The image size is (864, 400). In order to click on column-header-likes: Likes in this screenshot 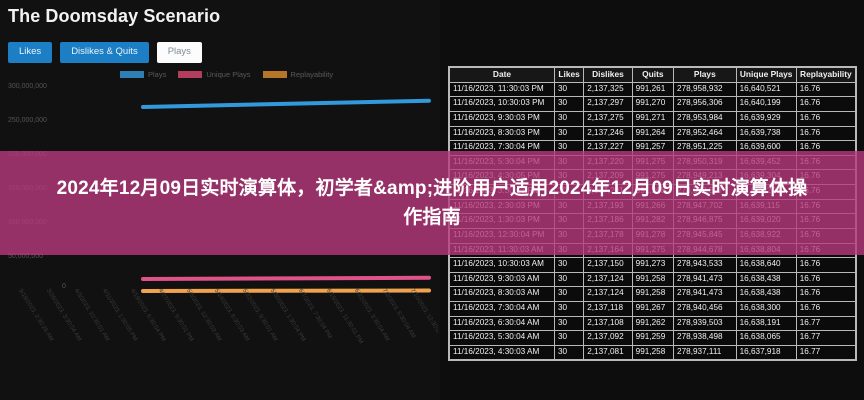, I will do `click(569, 75)`.